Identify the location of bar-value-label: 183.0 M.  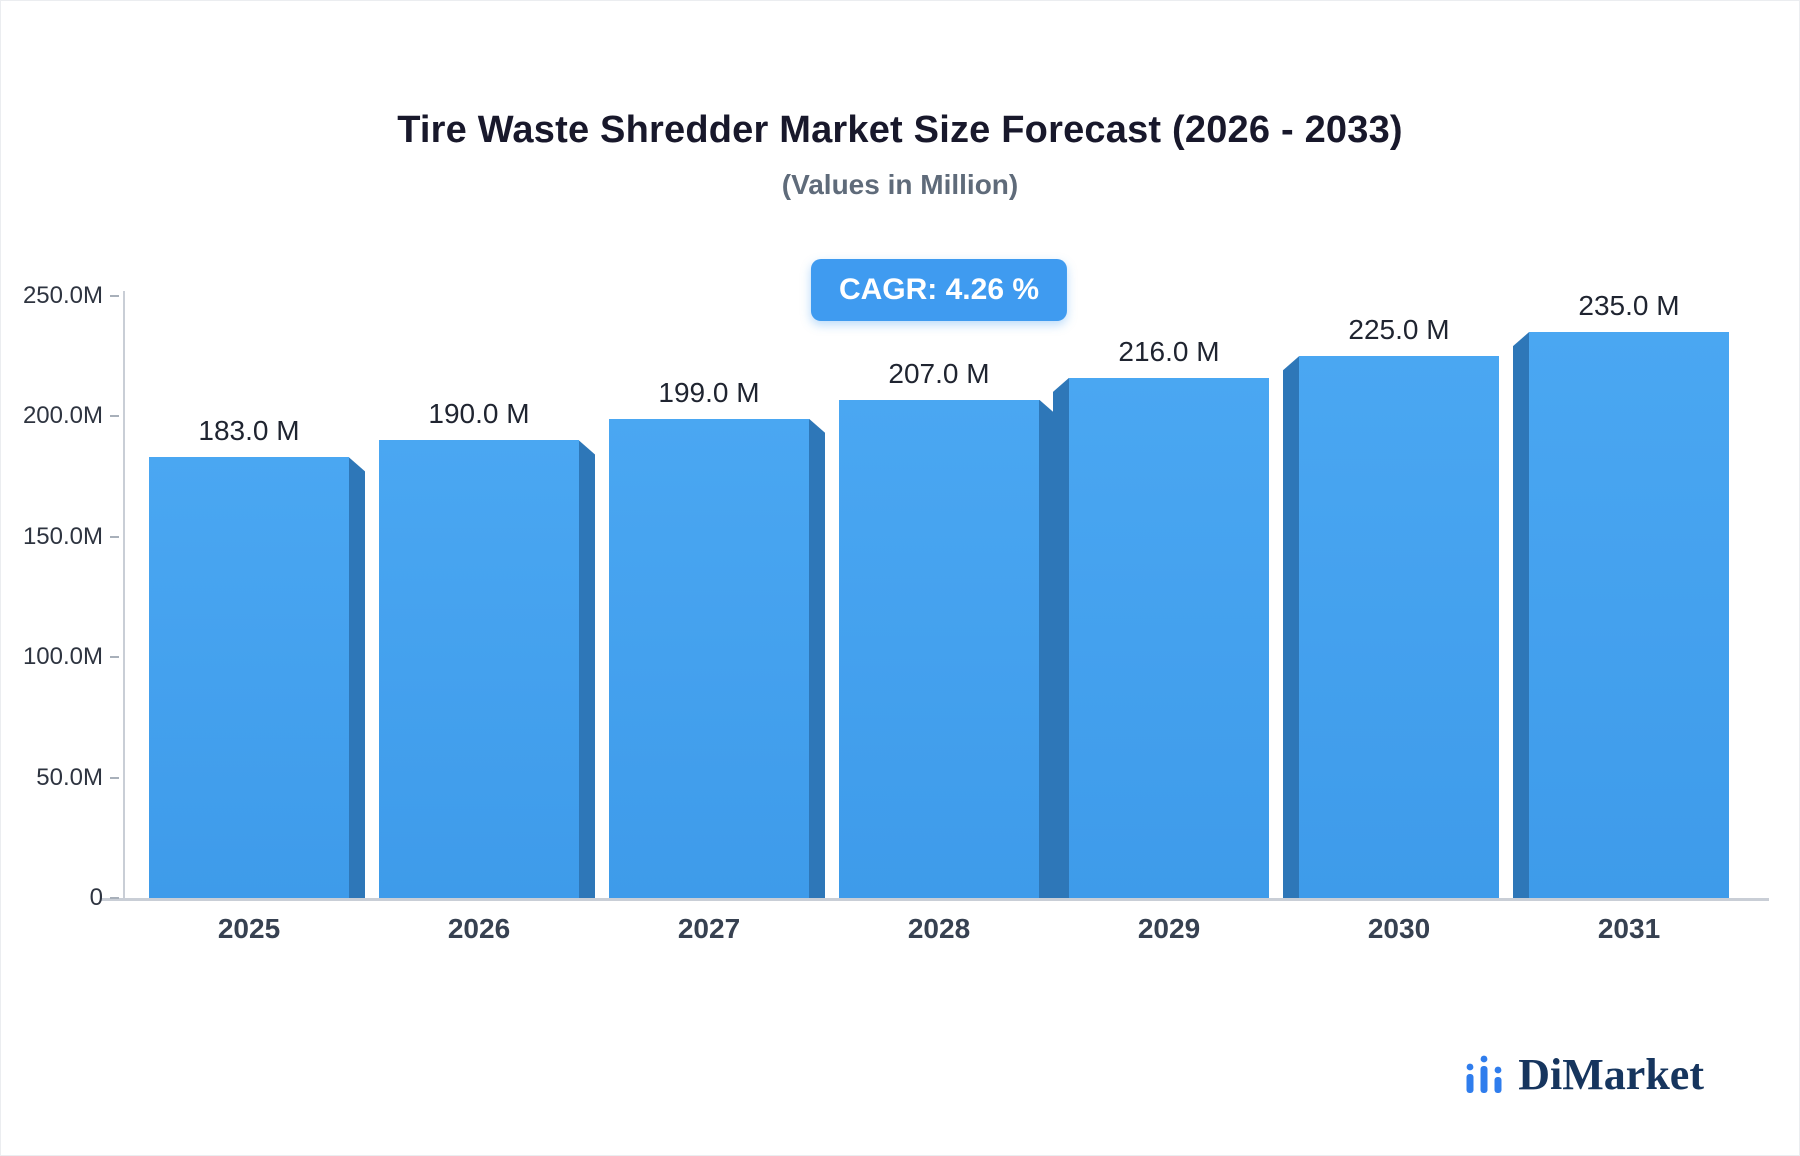
(249, 431).